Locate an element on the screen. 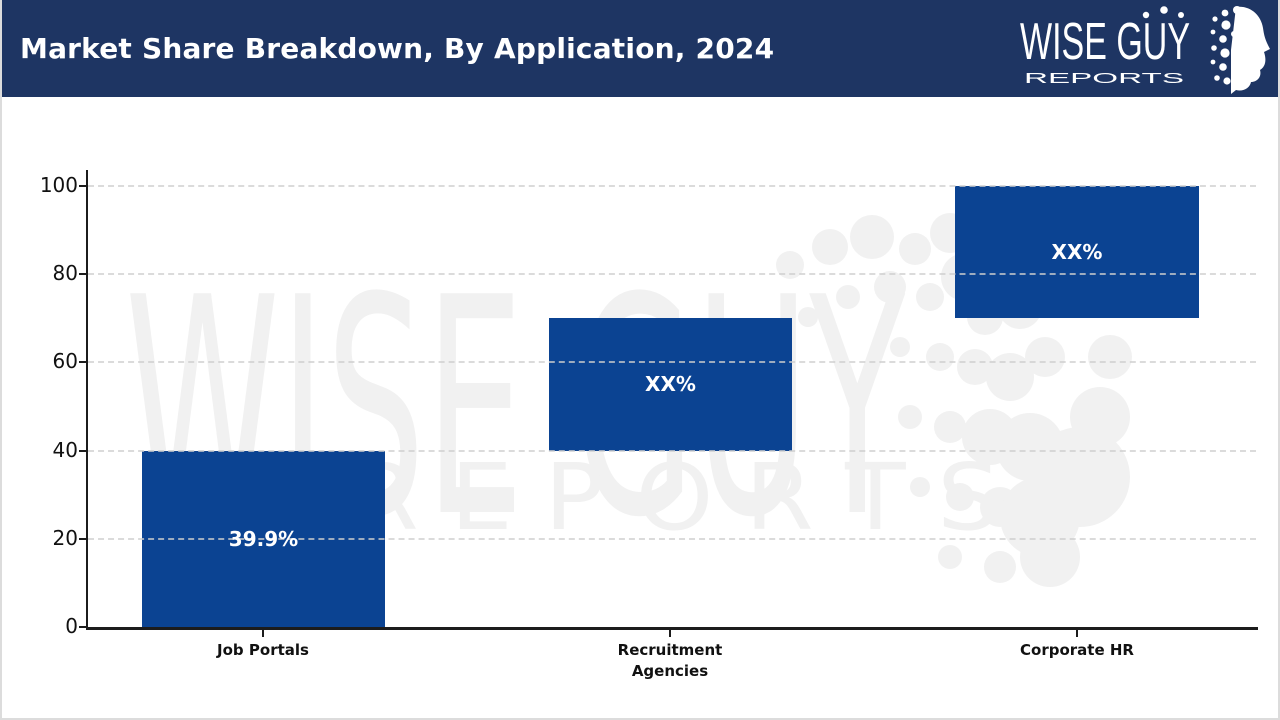 This screenshot has width=1280, height=720. bar-recruitment-agencies is located at coordinates (670, 384).